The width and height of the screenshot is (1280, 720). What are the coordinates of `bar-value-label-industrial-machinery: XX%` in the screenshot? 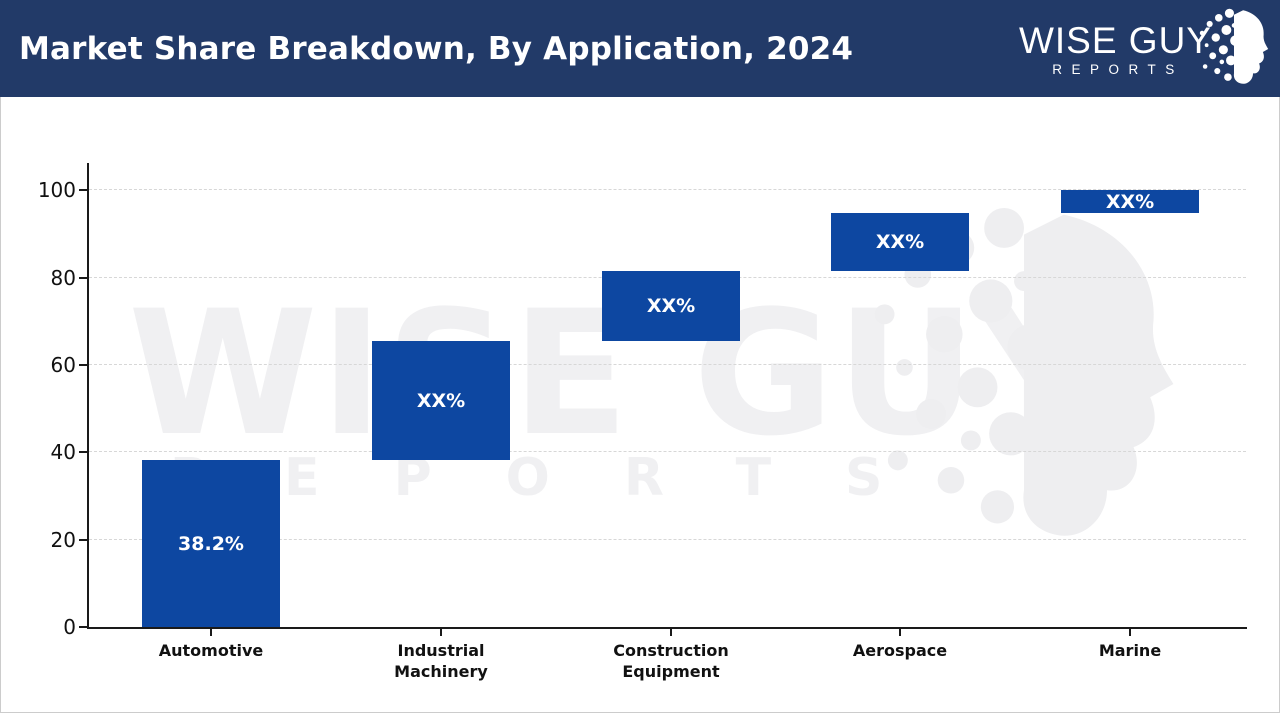 It's located at (441, 400).